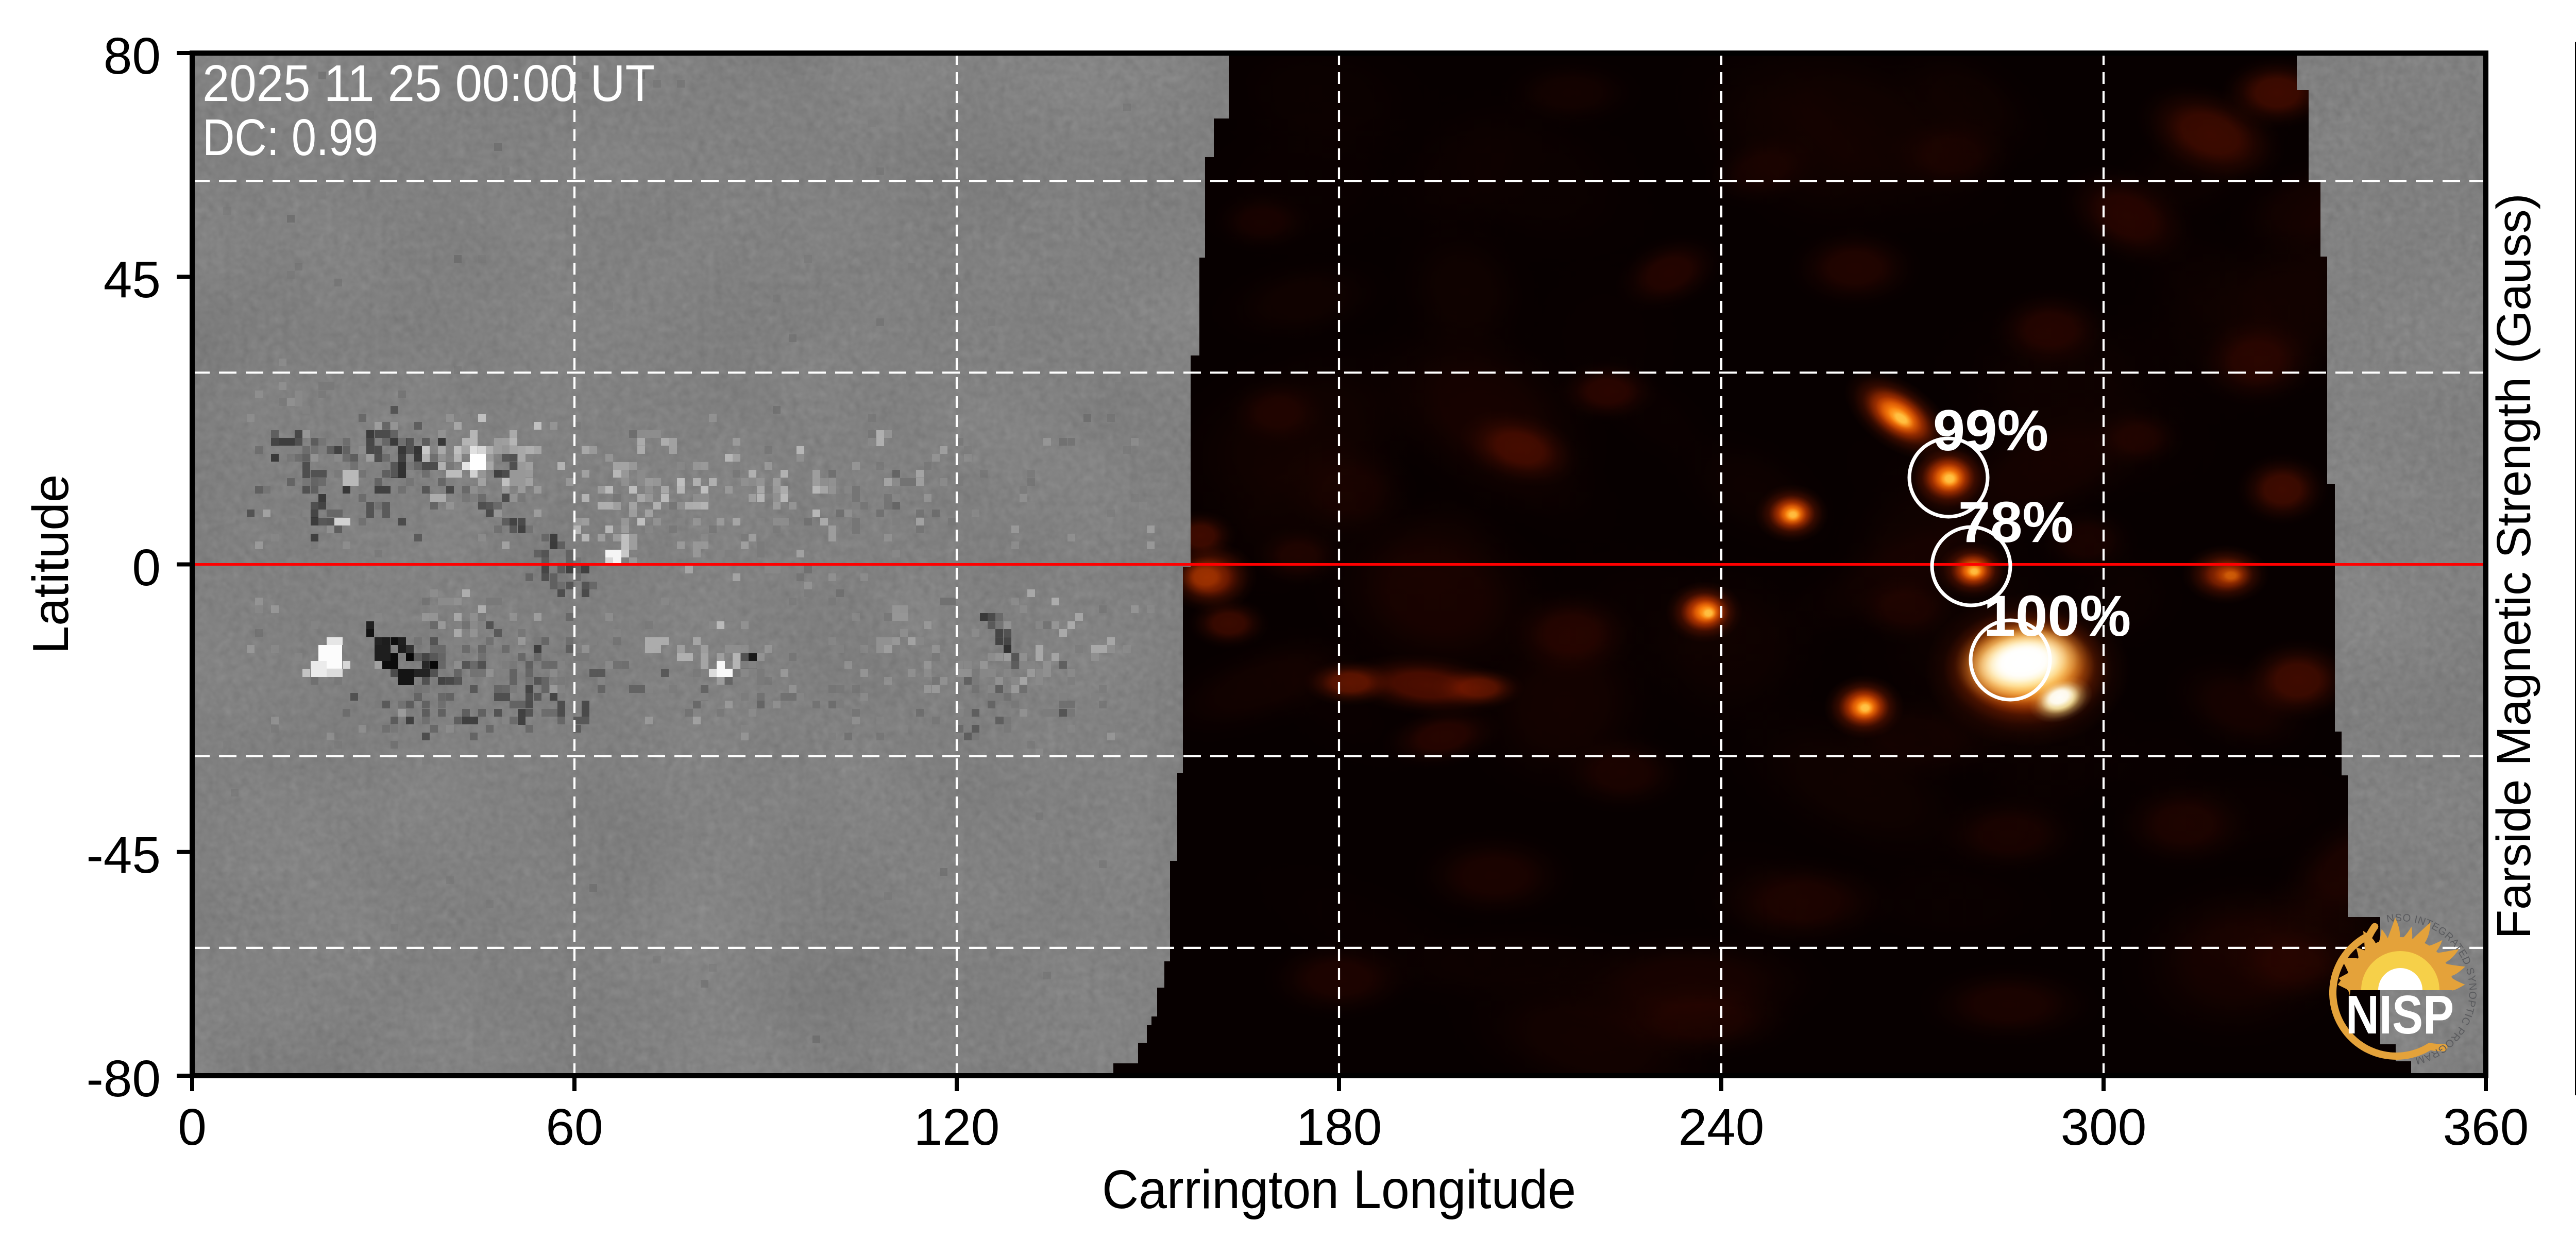 The width and height of the screenshot is (2576, 1238). Describe the element at coordinates (290, 137) in the screenshot. I see `svg-text: DC: 0.99` at that location.